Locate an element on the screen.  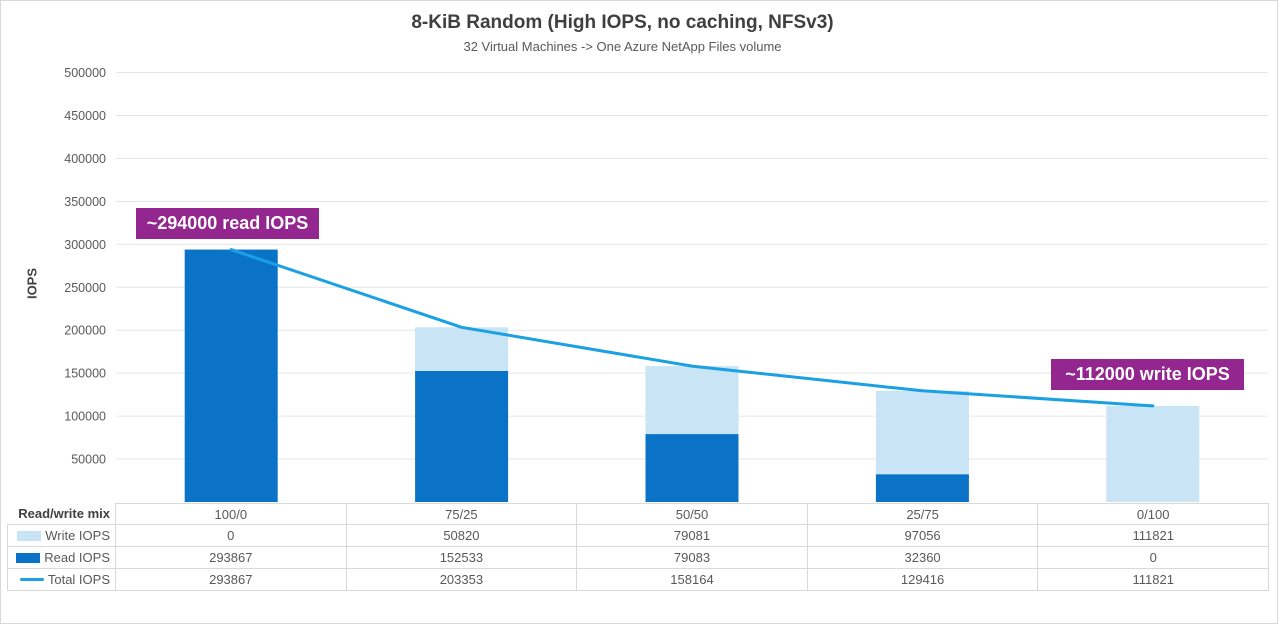
table-row: Read IOPS 293867 152533 79083 32360 0 is located at coordinates (638, 558).